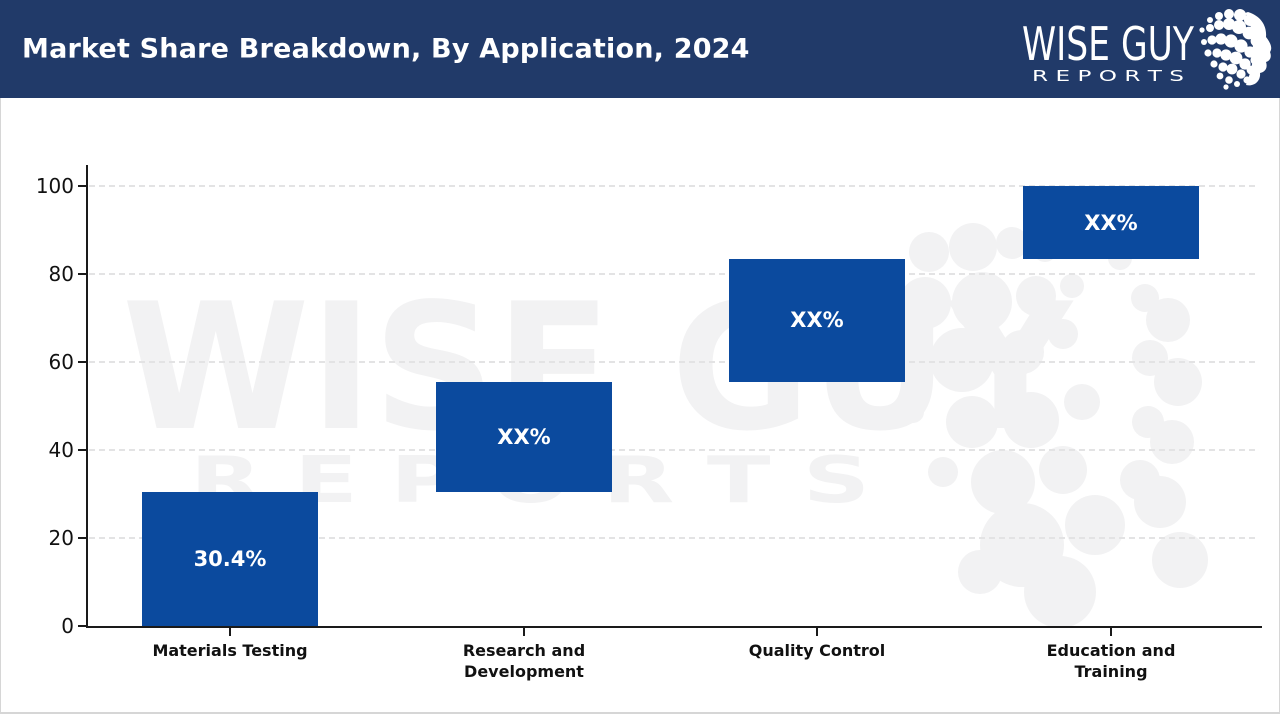 The height and width of the screenshot is (720, 1280). I want to click on logo-primary-text: WISE GUY, so click(1108, 44).